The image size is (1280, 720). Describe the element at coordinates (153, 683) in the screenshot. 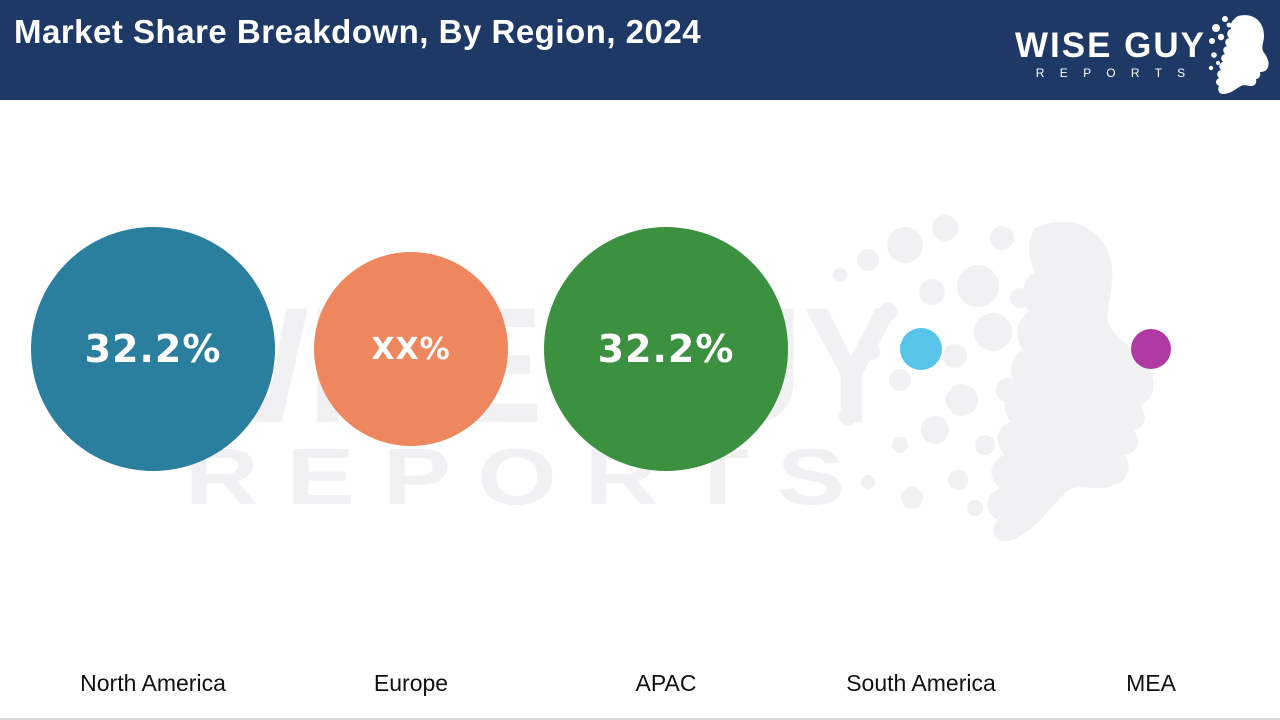

I see `category-label-north-america: North America` at that location.